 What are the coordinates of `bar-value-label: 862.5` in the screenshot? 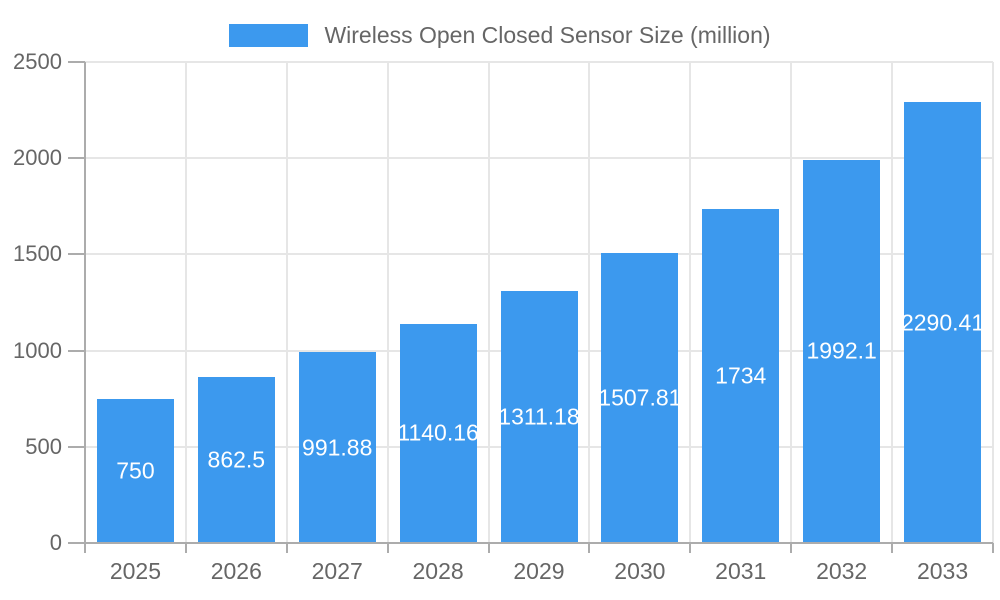 It's located at (236, 459).